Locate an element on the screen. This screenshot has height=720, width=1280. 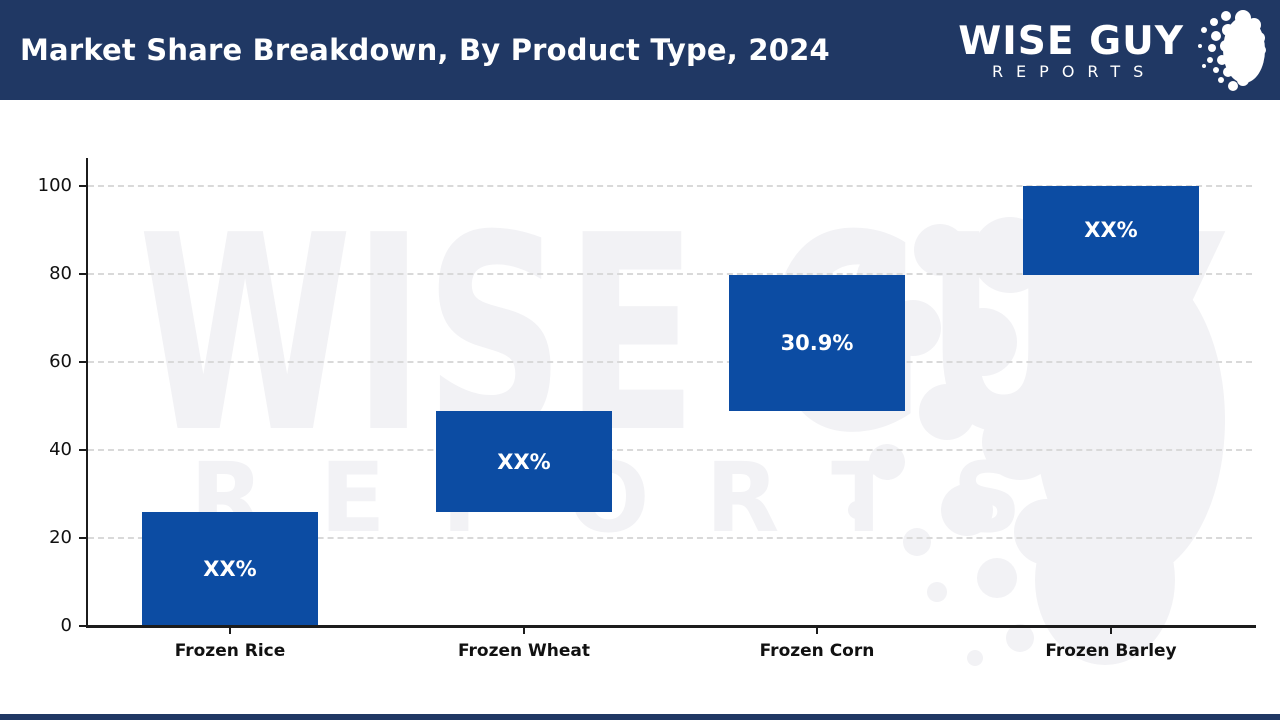
dotted-face-icon is located at coordinates (1232, 50).